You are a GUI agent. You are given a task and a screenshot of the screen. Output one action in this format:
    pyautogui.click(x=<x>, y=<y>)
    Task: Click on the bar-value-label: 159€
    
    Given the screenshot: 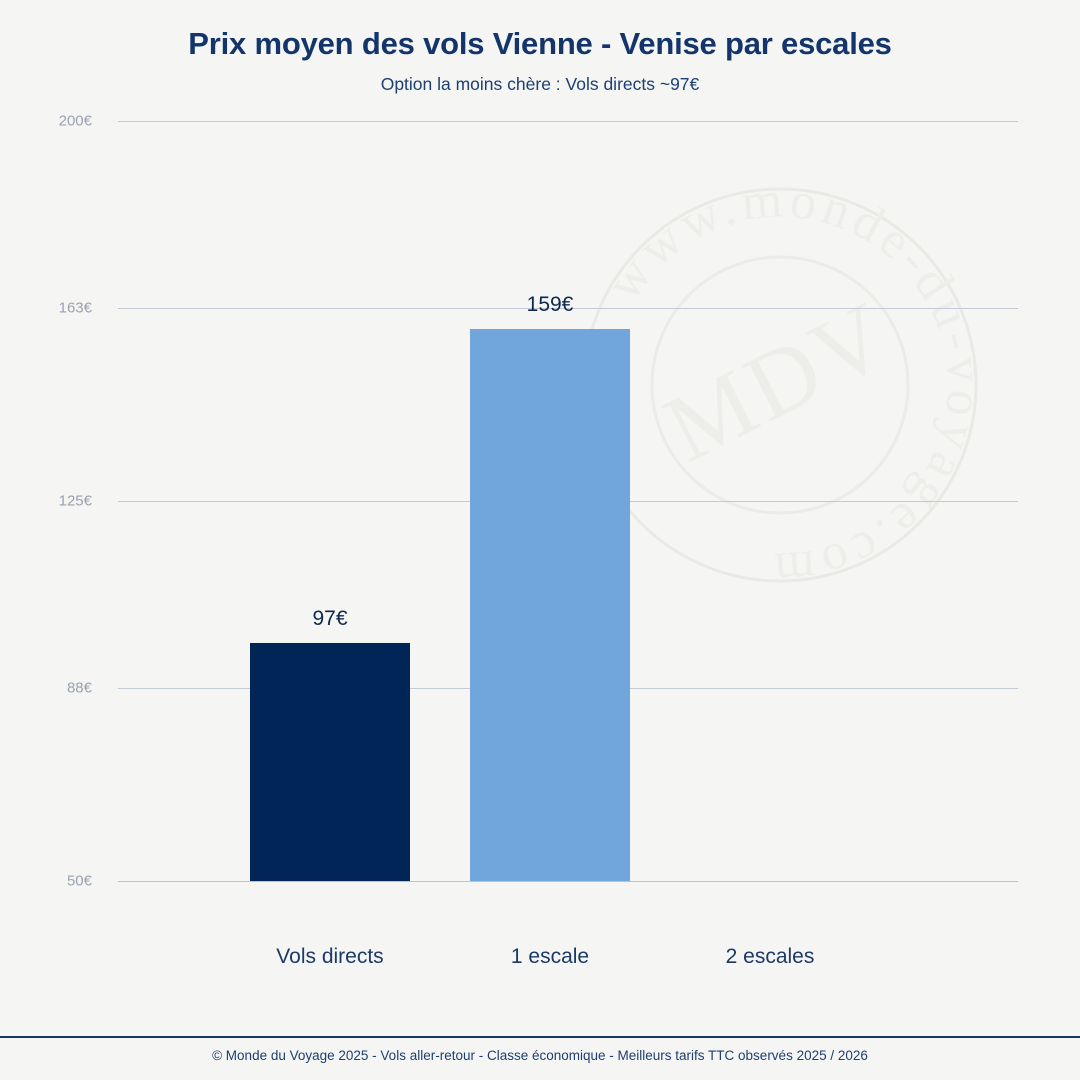 What is the action you would take?
    pyautogui.click(x=550, y=304)
    